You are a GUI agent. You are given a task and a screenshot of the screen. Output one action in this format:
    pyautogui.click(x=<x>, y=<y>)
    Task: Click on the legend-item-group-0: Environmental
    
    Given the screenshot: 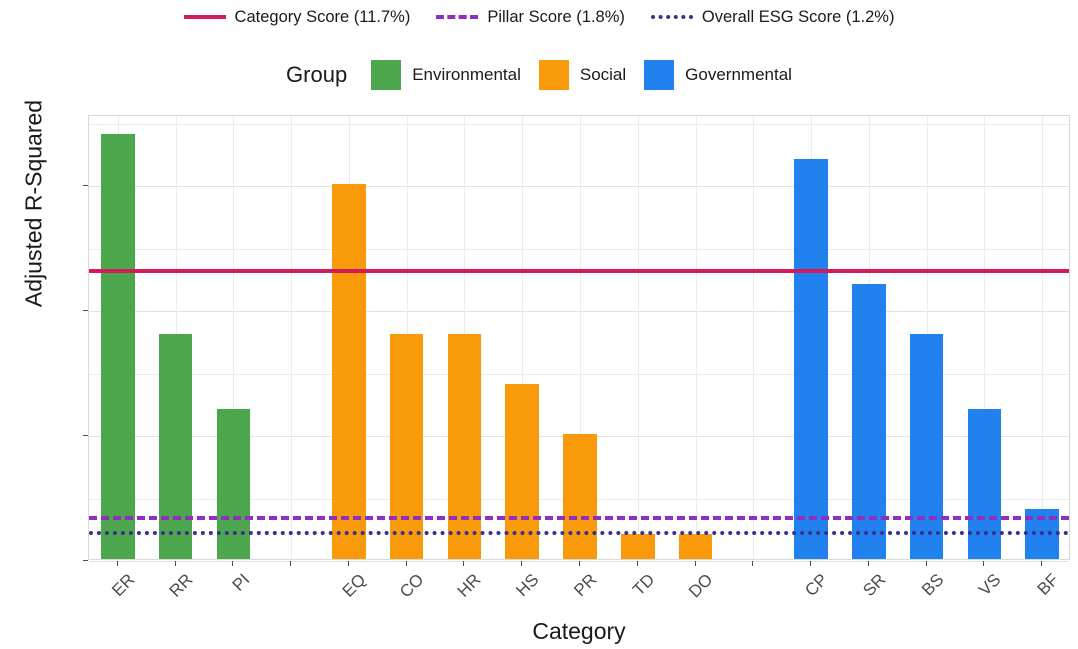 What is the action you would take?
    pyautogui.click(x=446, y=75)
    